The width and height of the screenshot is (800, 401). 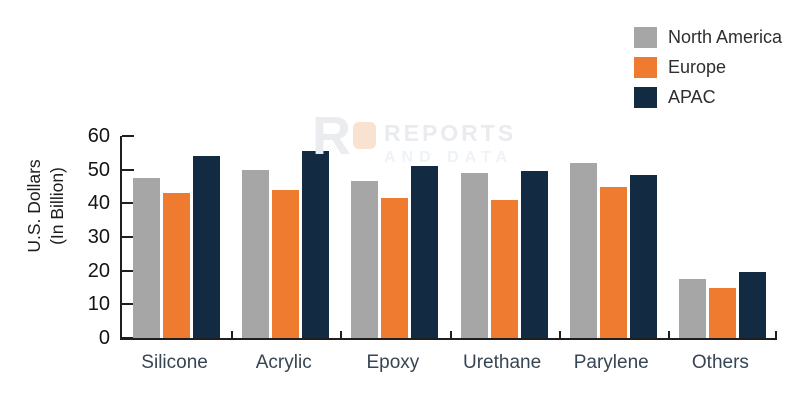 What do you see at coordinates (286, 263) in the screenshot?
I see `bar-europe-acrylic` at bounding box center [286, 263].